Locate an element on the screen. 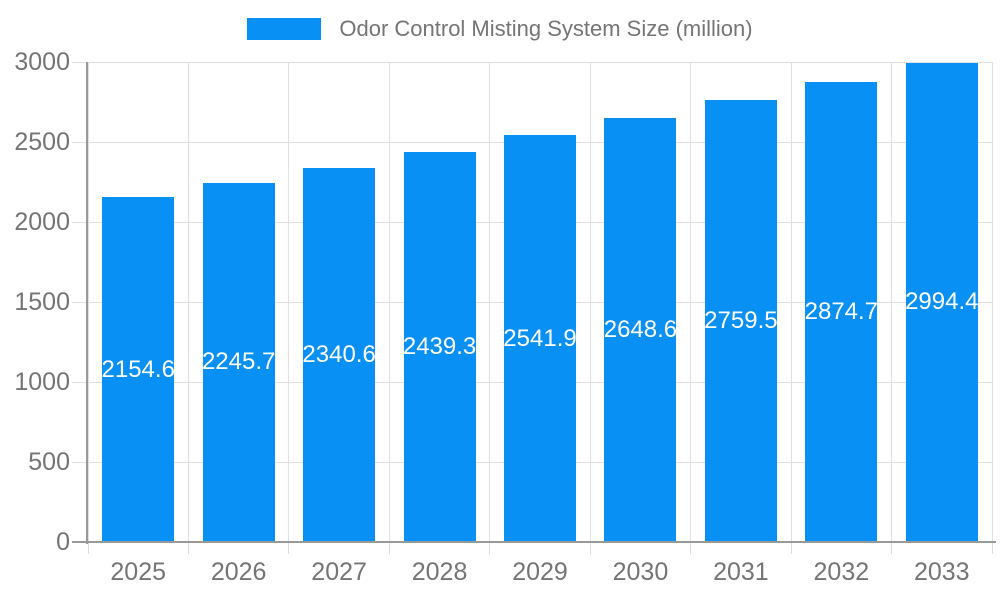 The image size is (1000, 600). y-axis-tick-label: 1500 is located at coordinates (42, 302).